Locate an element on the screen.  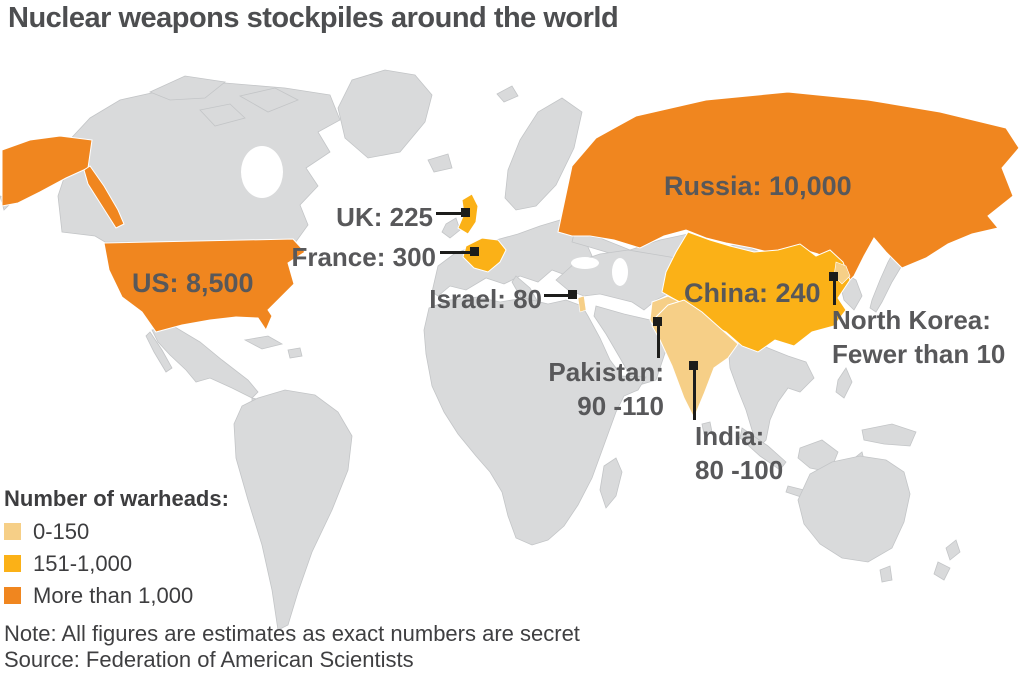
india-label-name: India: is located at coordinates (730, 436).